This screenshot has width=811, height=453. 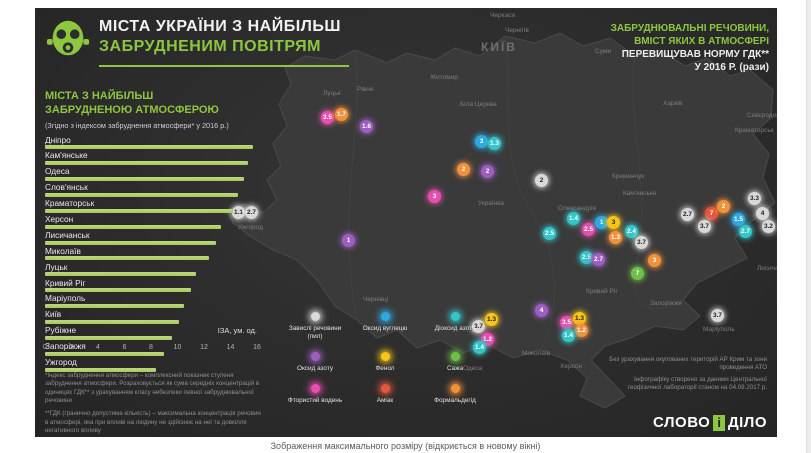 What do you see at coordinates (762, 115) in the screenshot?
I see `map-city-label: Сєвєродонецьк` at bounding box center [762, 115].